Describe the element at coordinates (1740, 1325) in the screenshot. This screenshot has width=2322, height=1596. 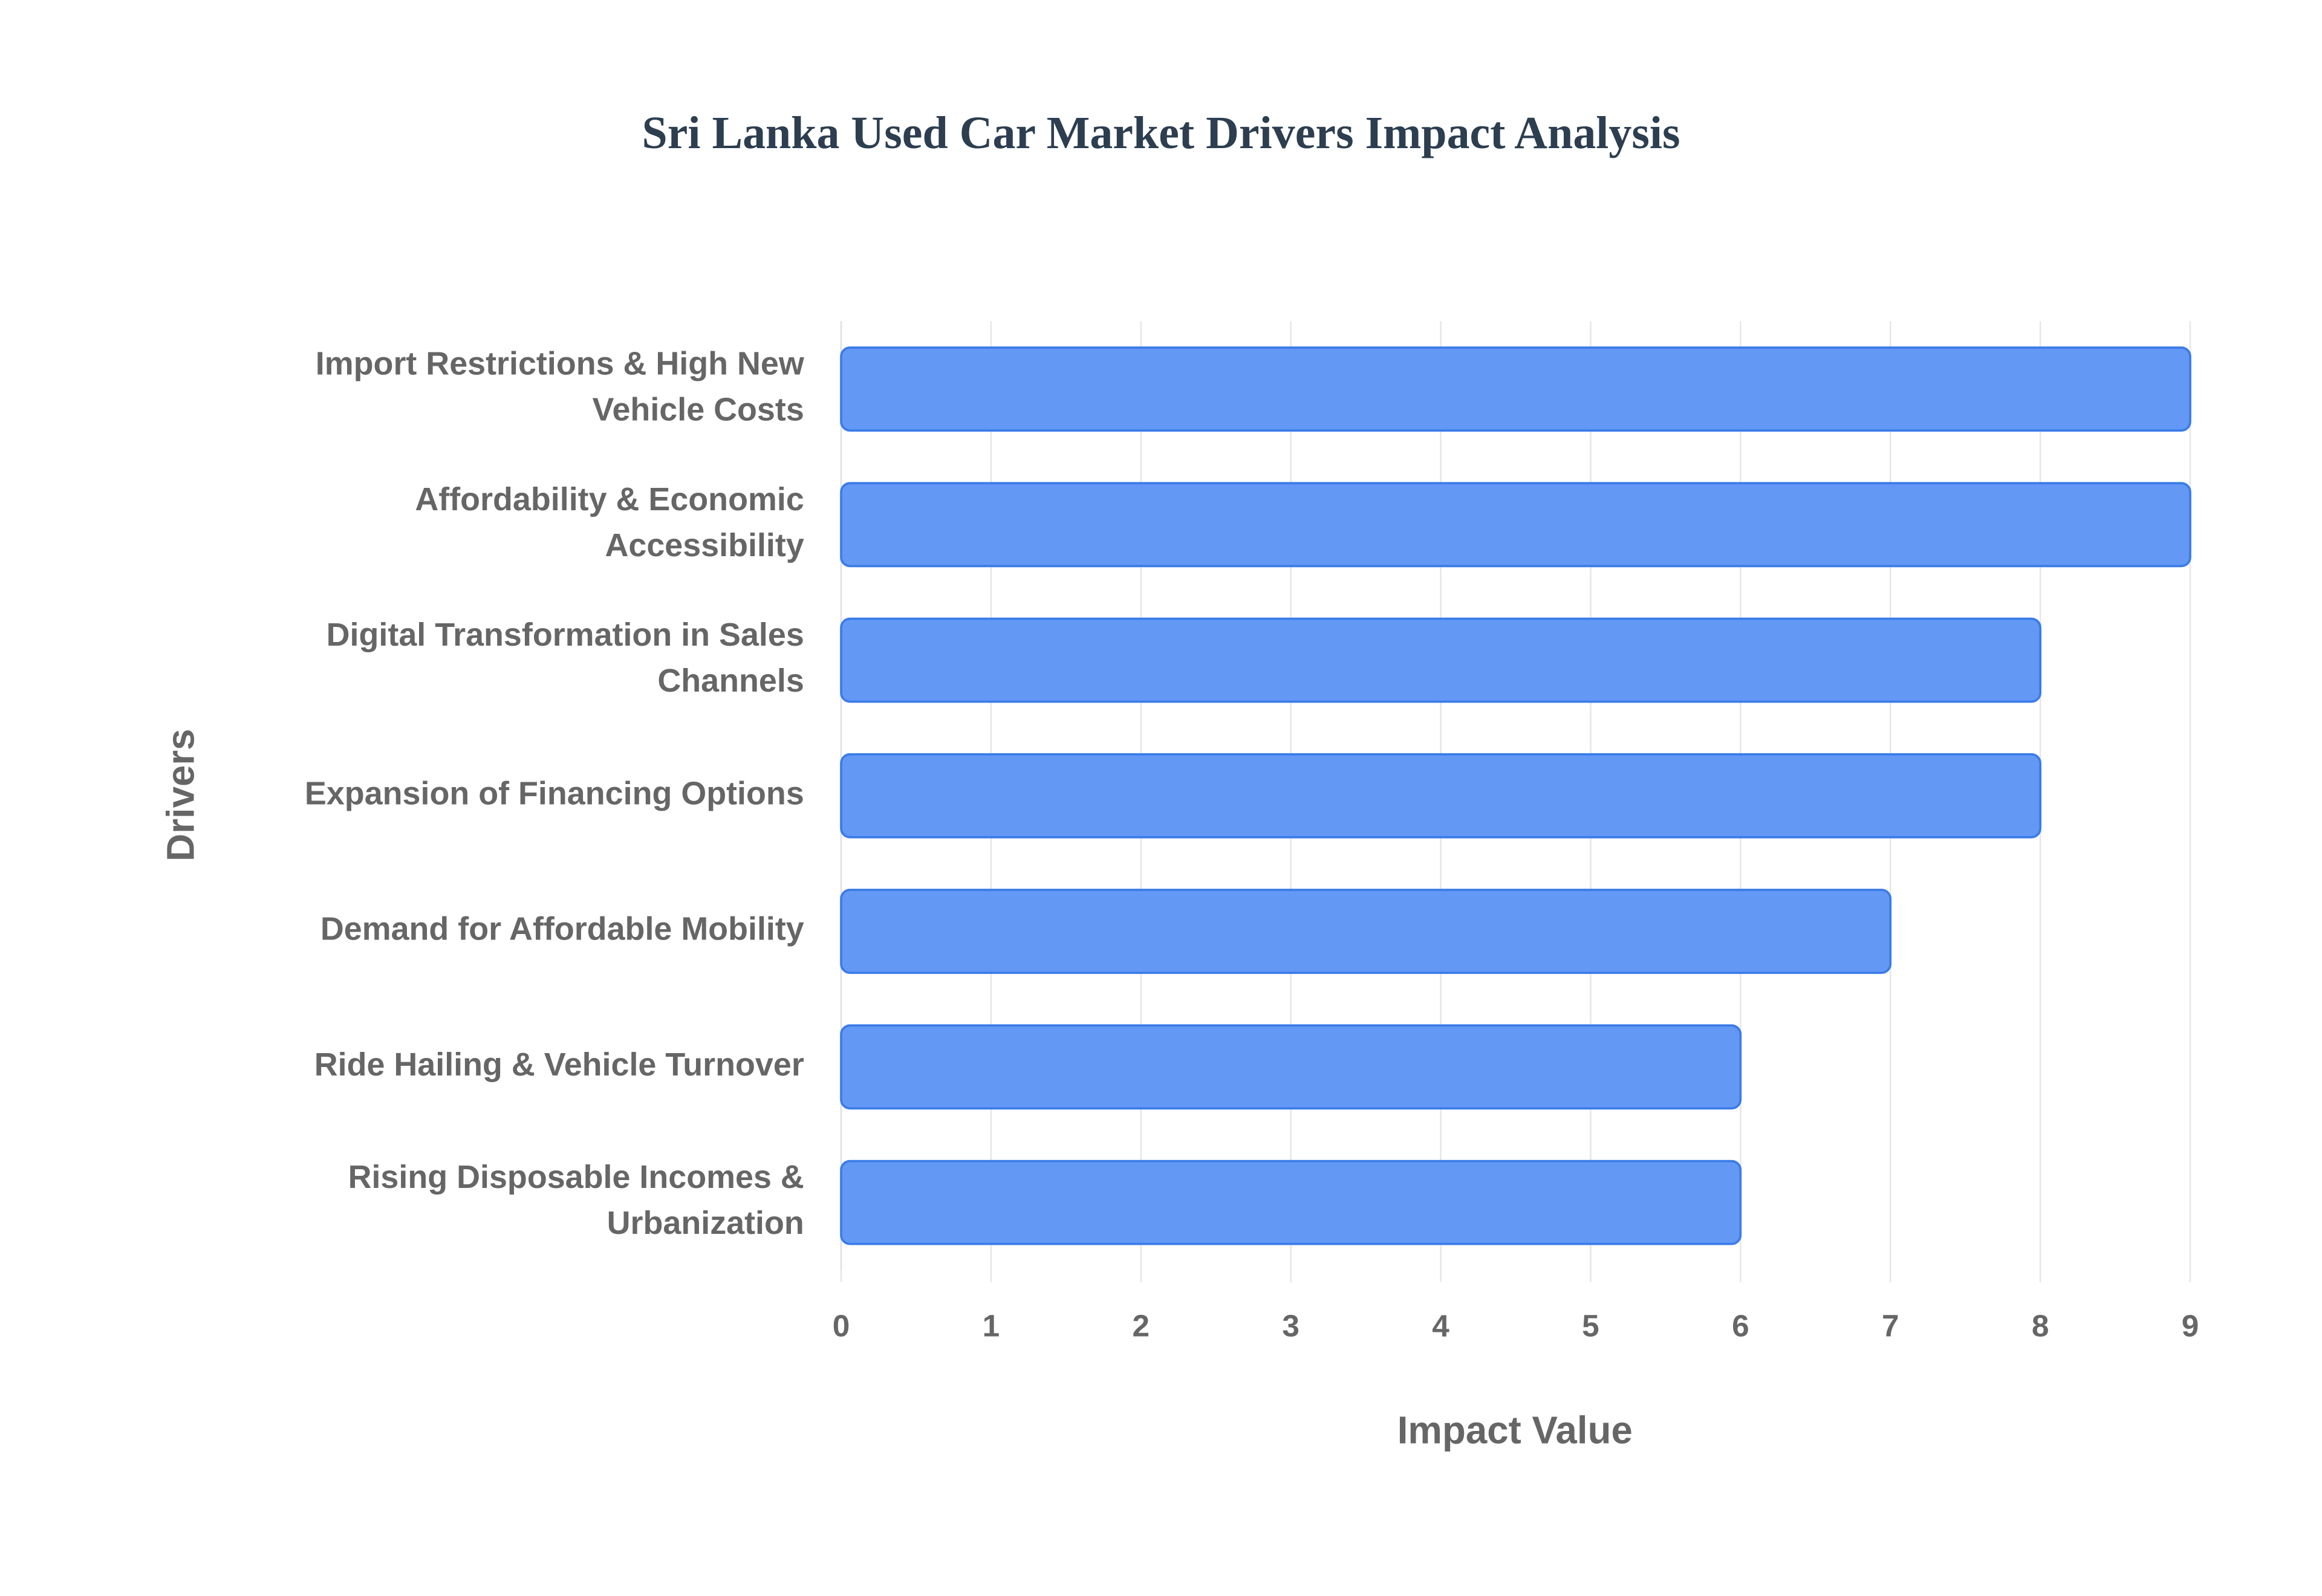
I see `x-tick-label: 6` at that location.